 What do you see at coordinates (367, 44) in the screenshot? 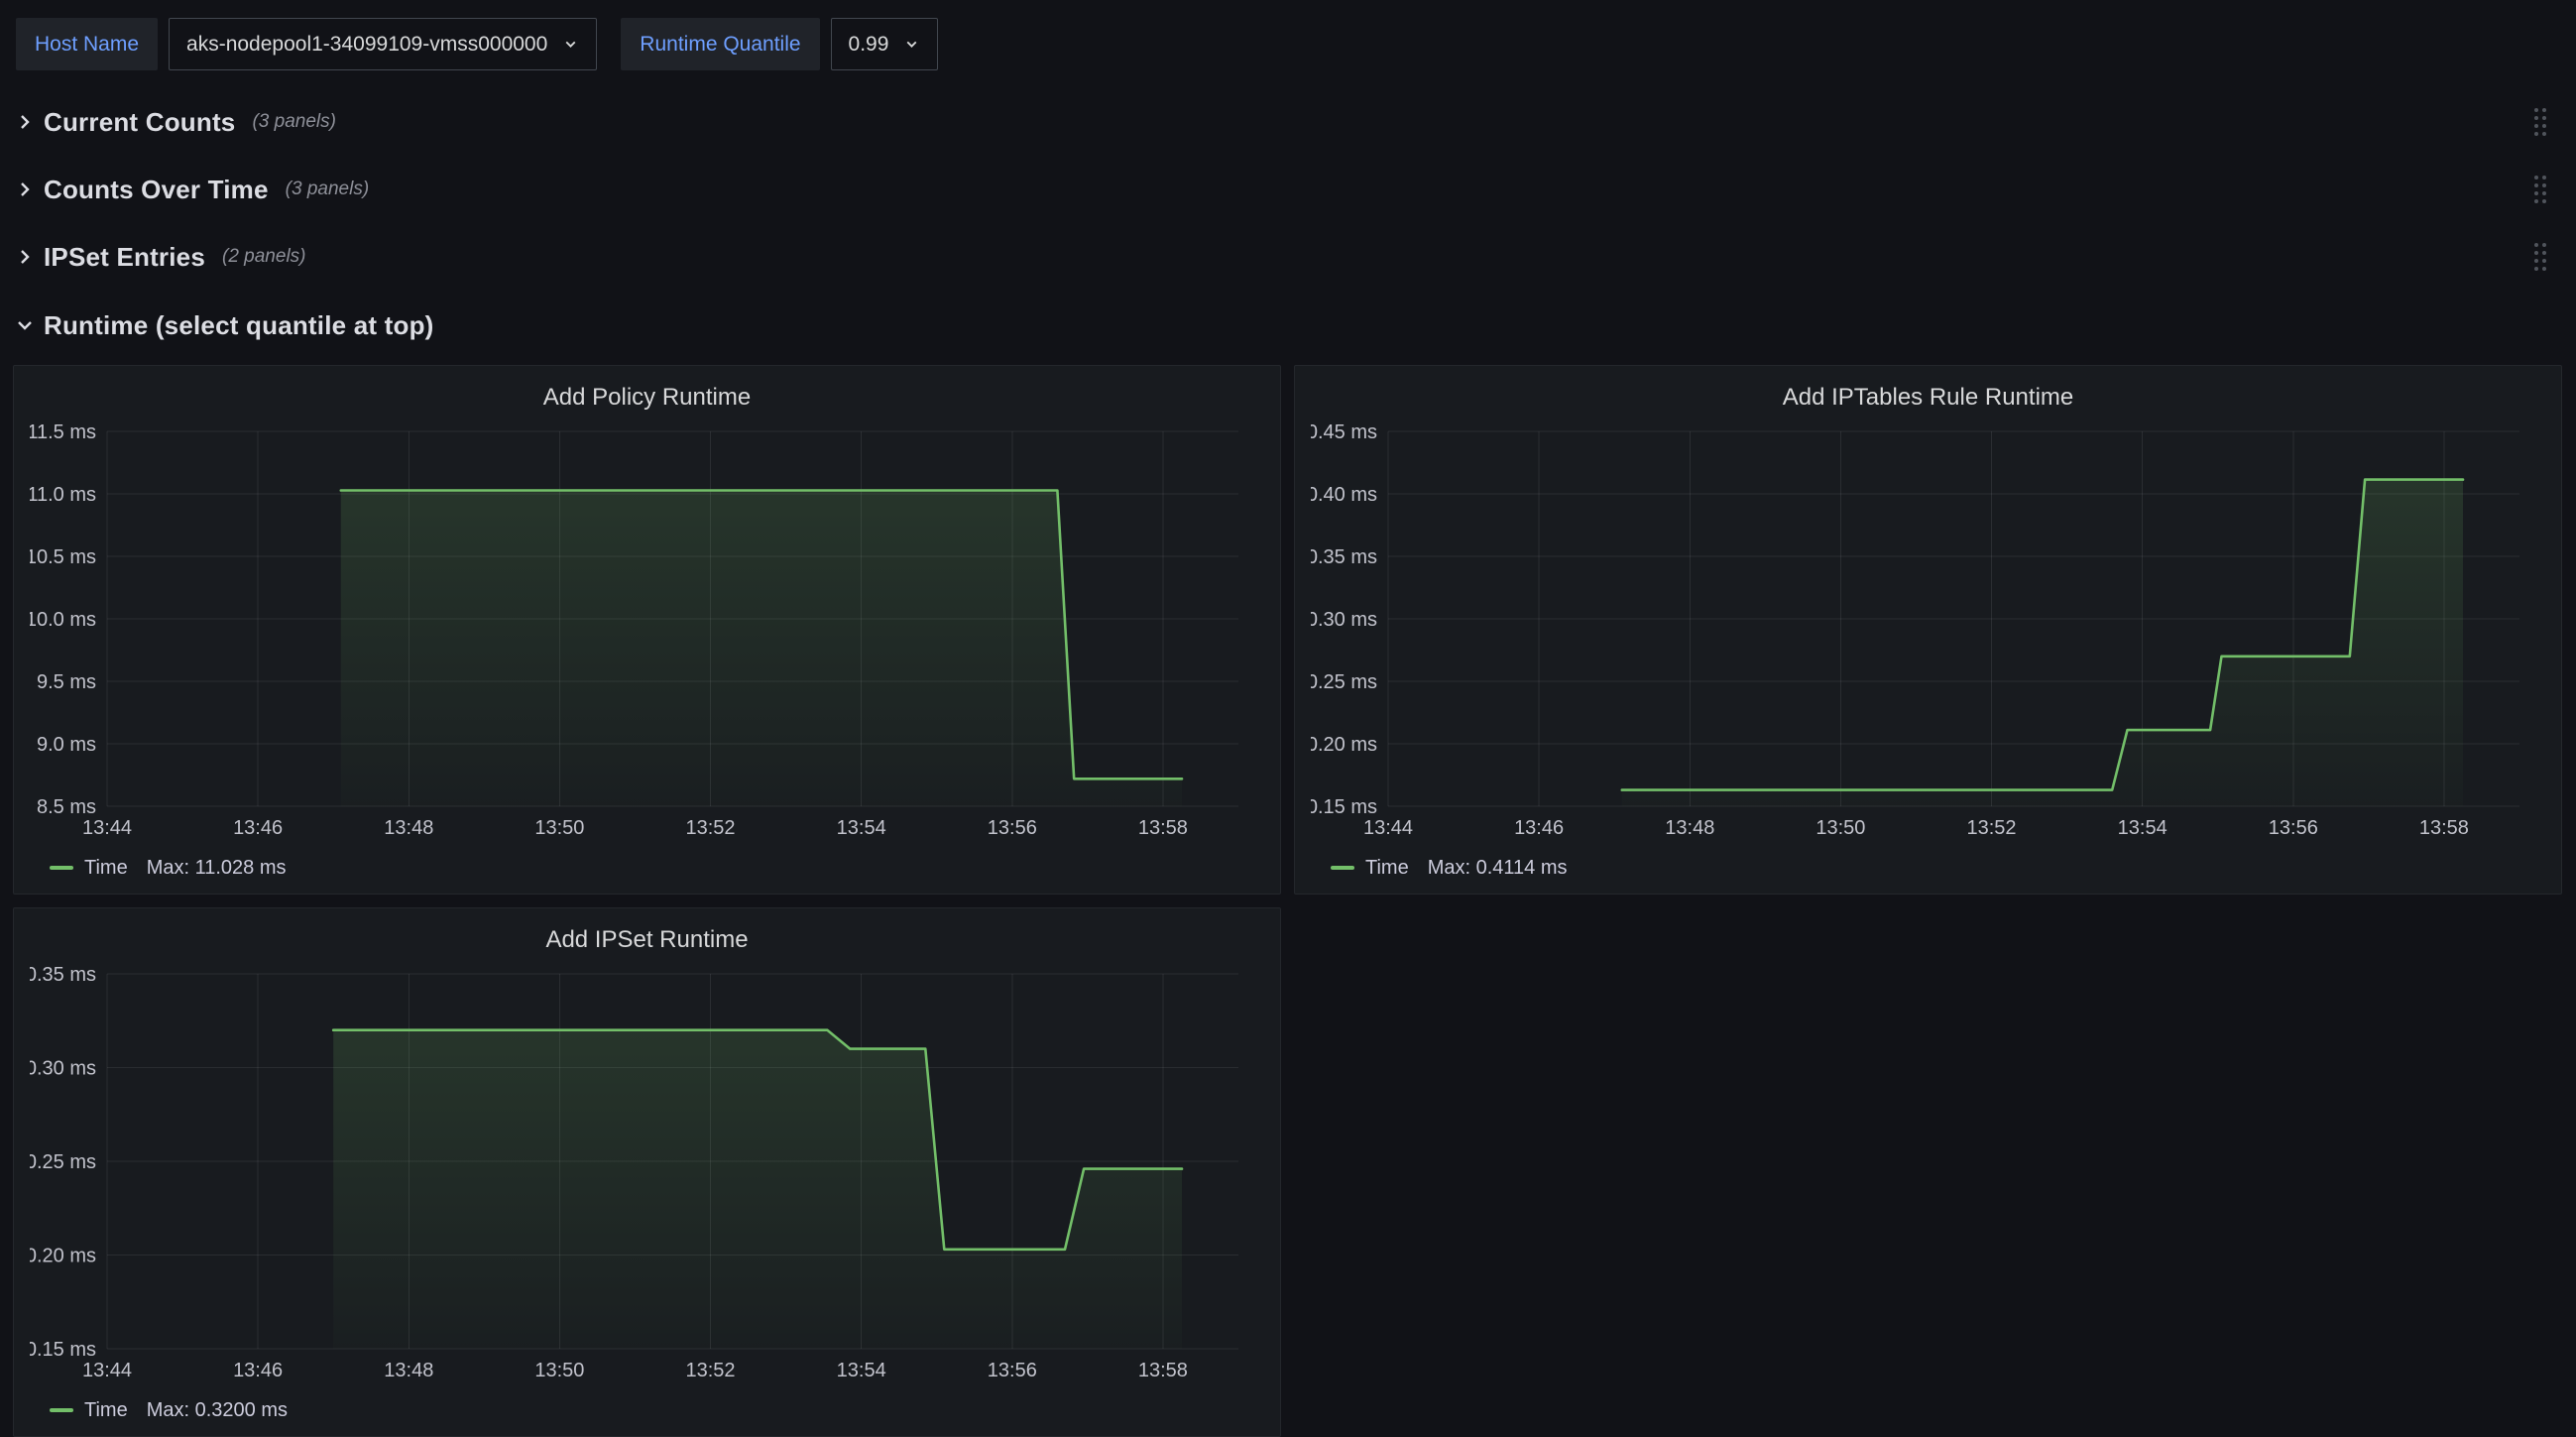
I see `host-name-value: aks-nodepool1-34099109-vmss000000` at bounding box center [367, 44].